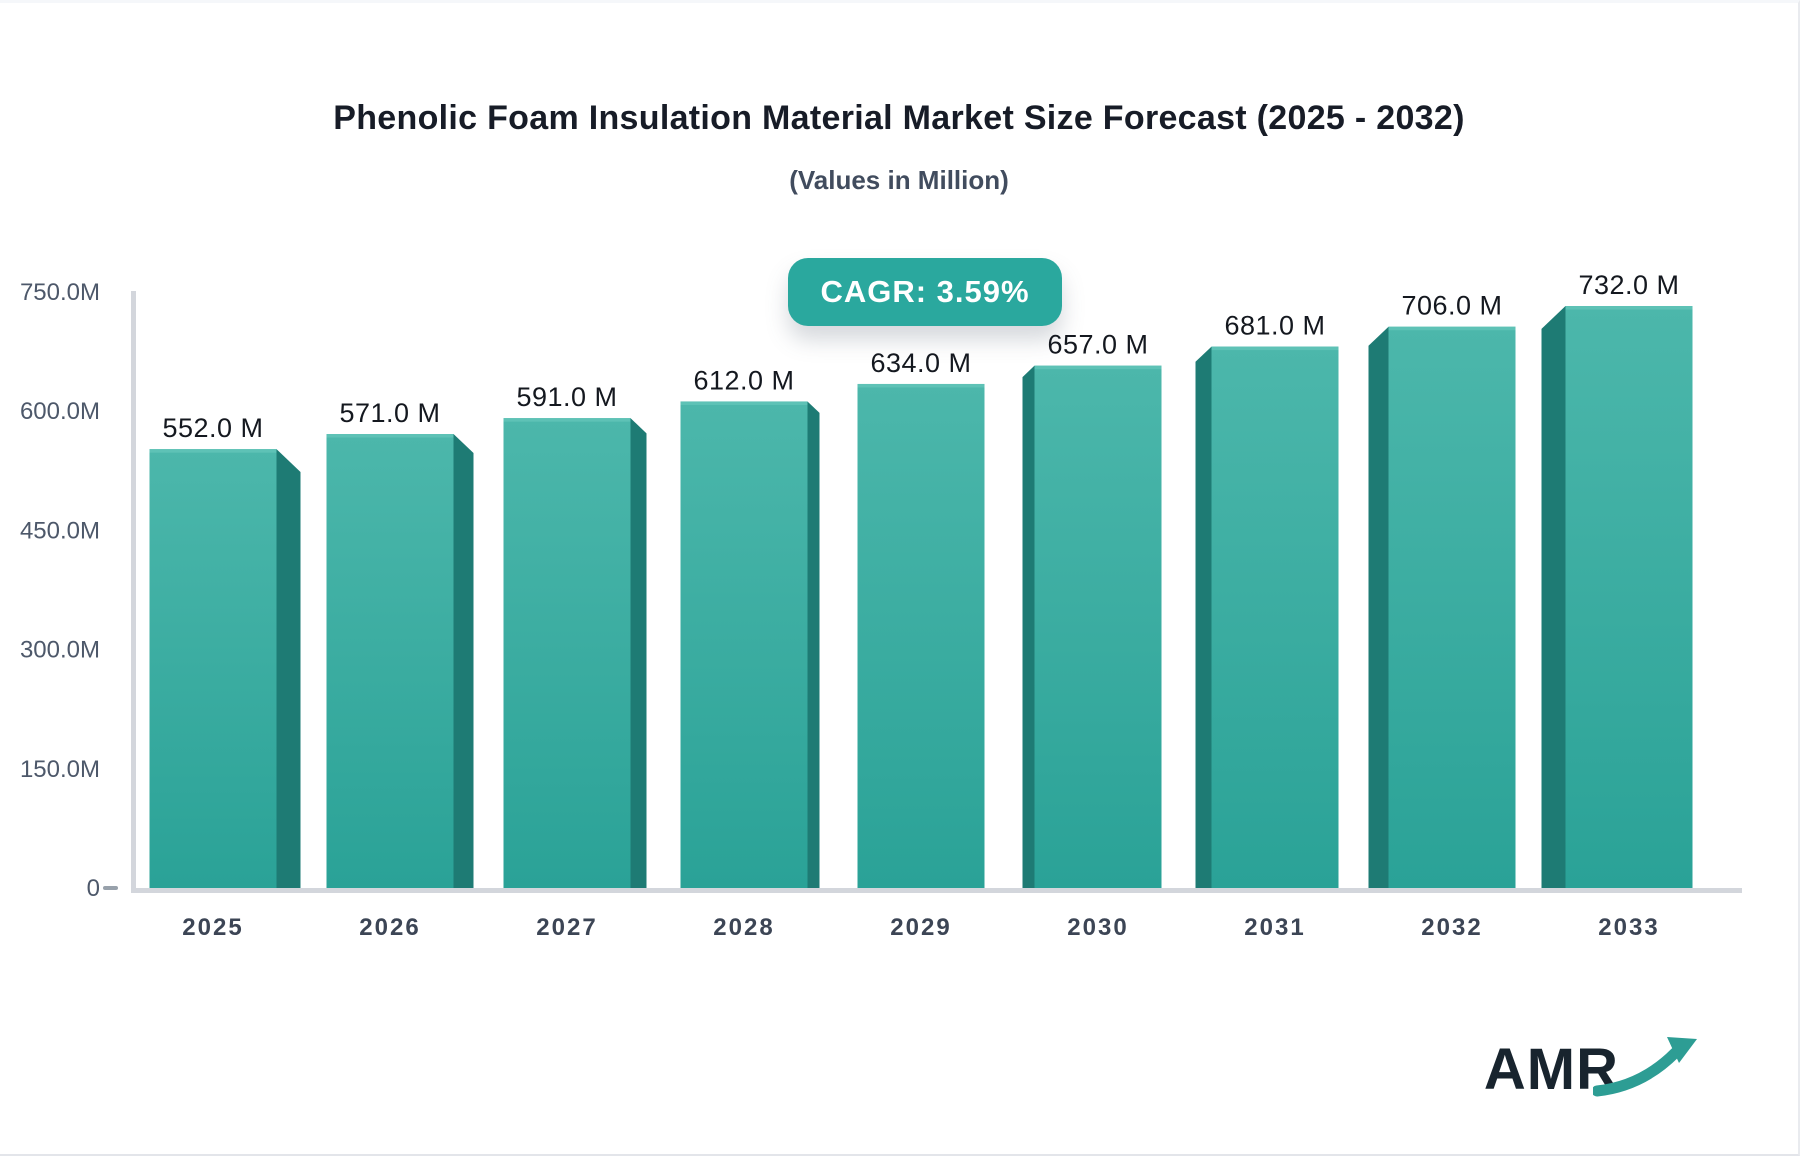 This screenshot has width=1800, height=1156. Describe the element at coordinates (638, 653) in the screenshot. I see `bar-2027-side` at that location.